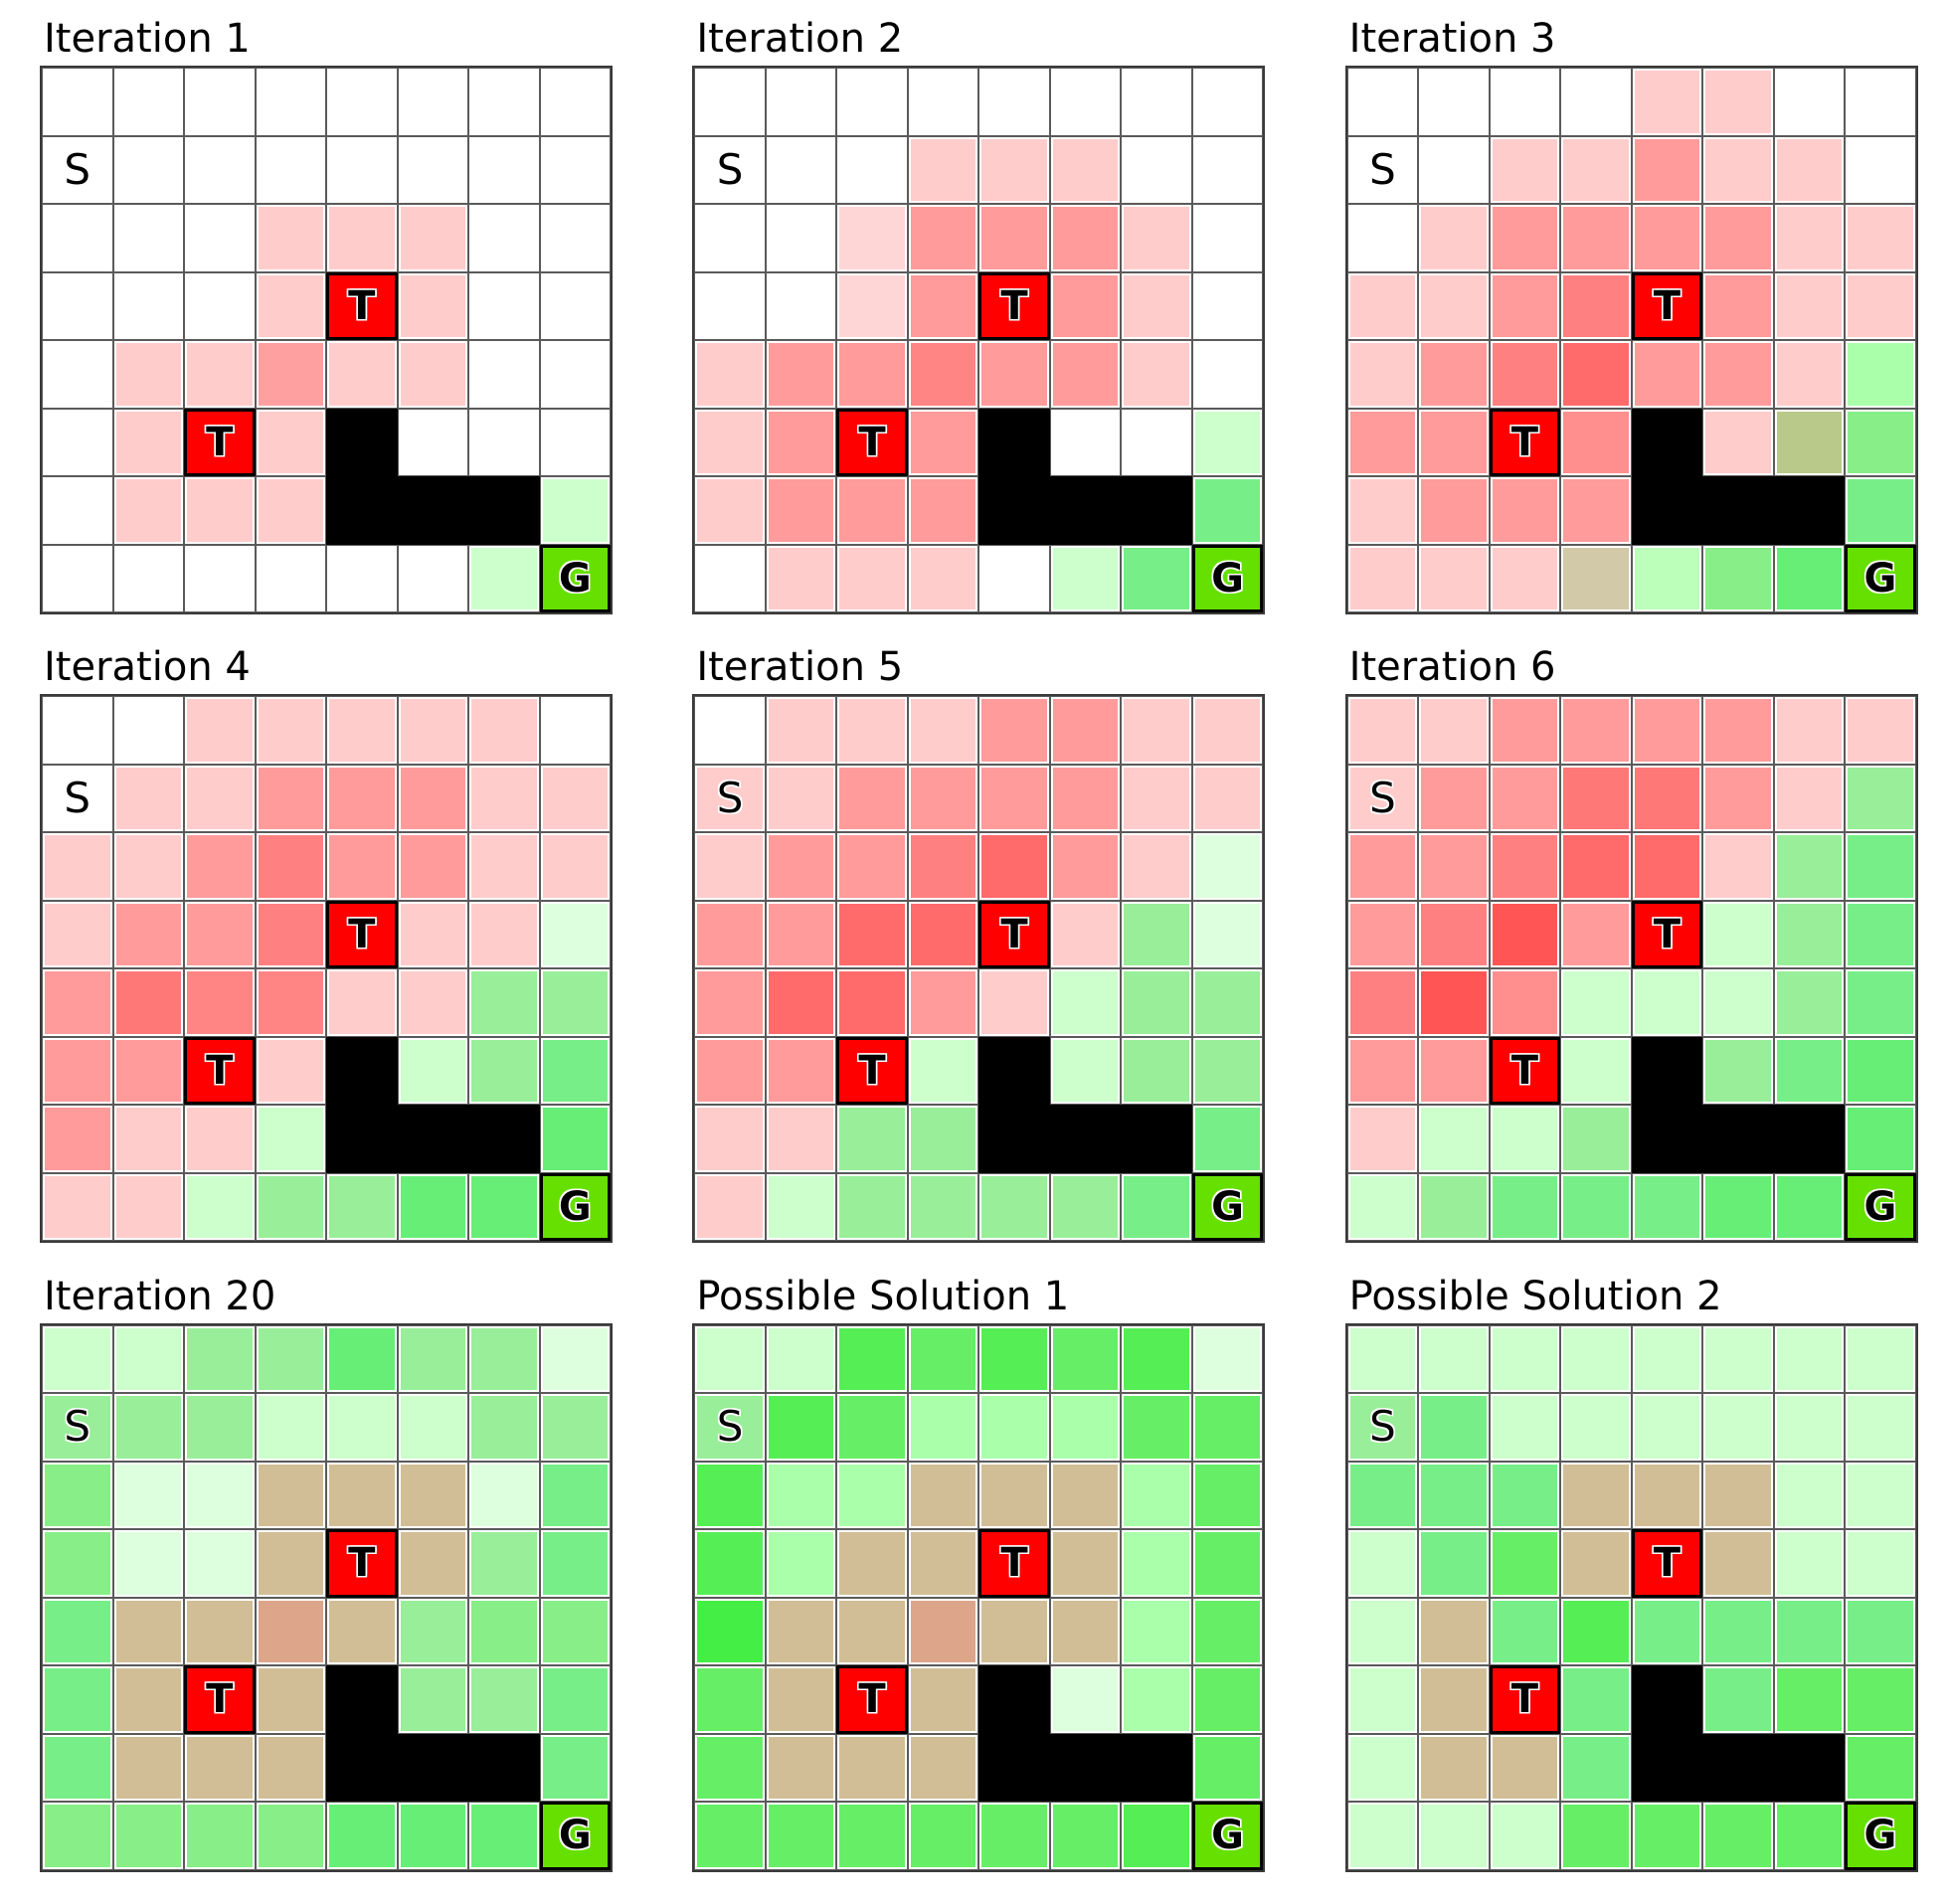 The image size is (1948, 1904). Describe the element at coordinates (1383, 169) in the screenshot. I see `start-cell: S` at that location.